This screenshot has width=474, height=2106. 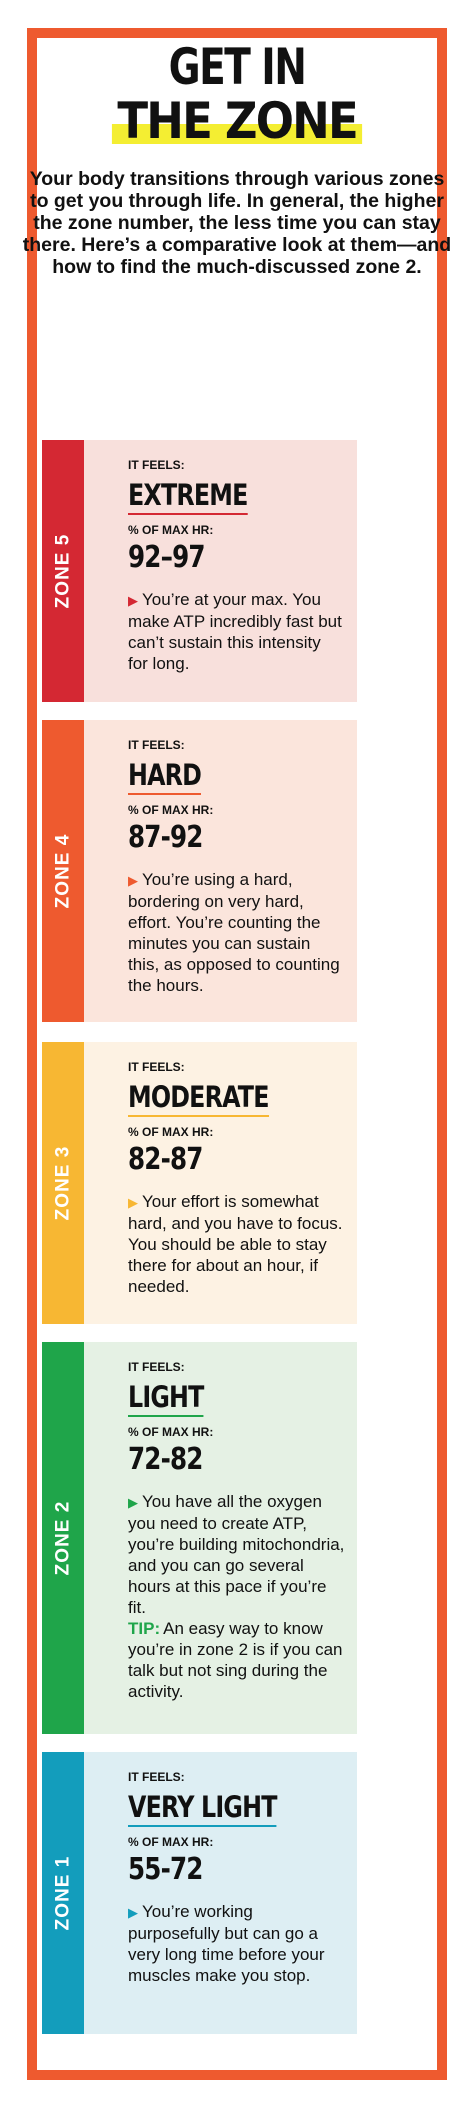 I want to click on zone-tab: ZONE 3, so click(x=63, y=1183).